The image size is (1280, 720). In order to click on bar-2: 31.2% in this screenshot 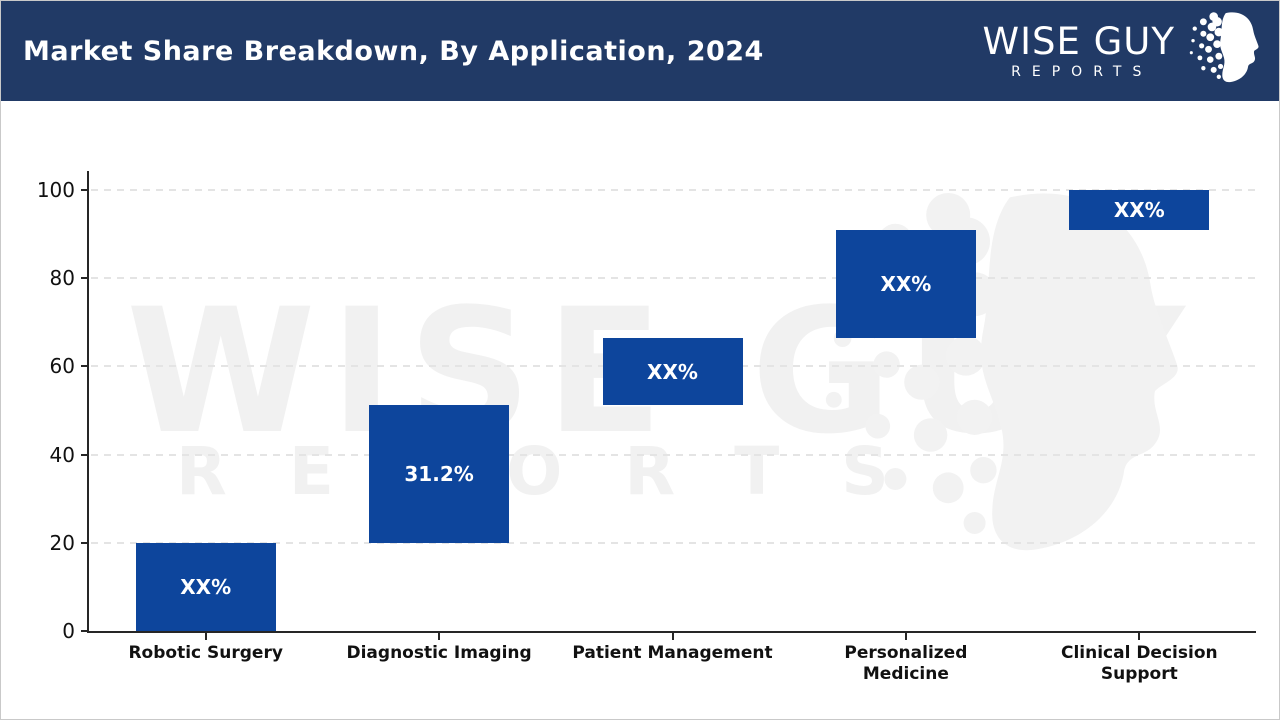, I will do `click(439, 474)`.